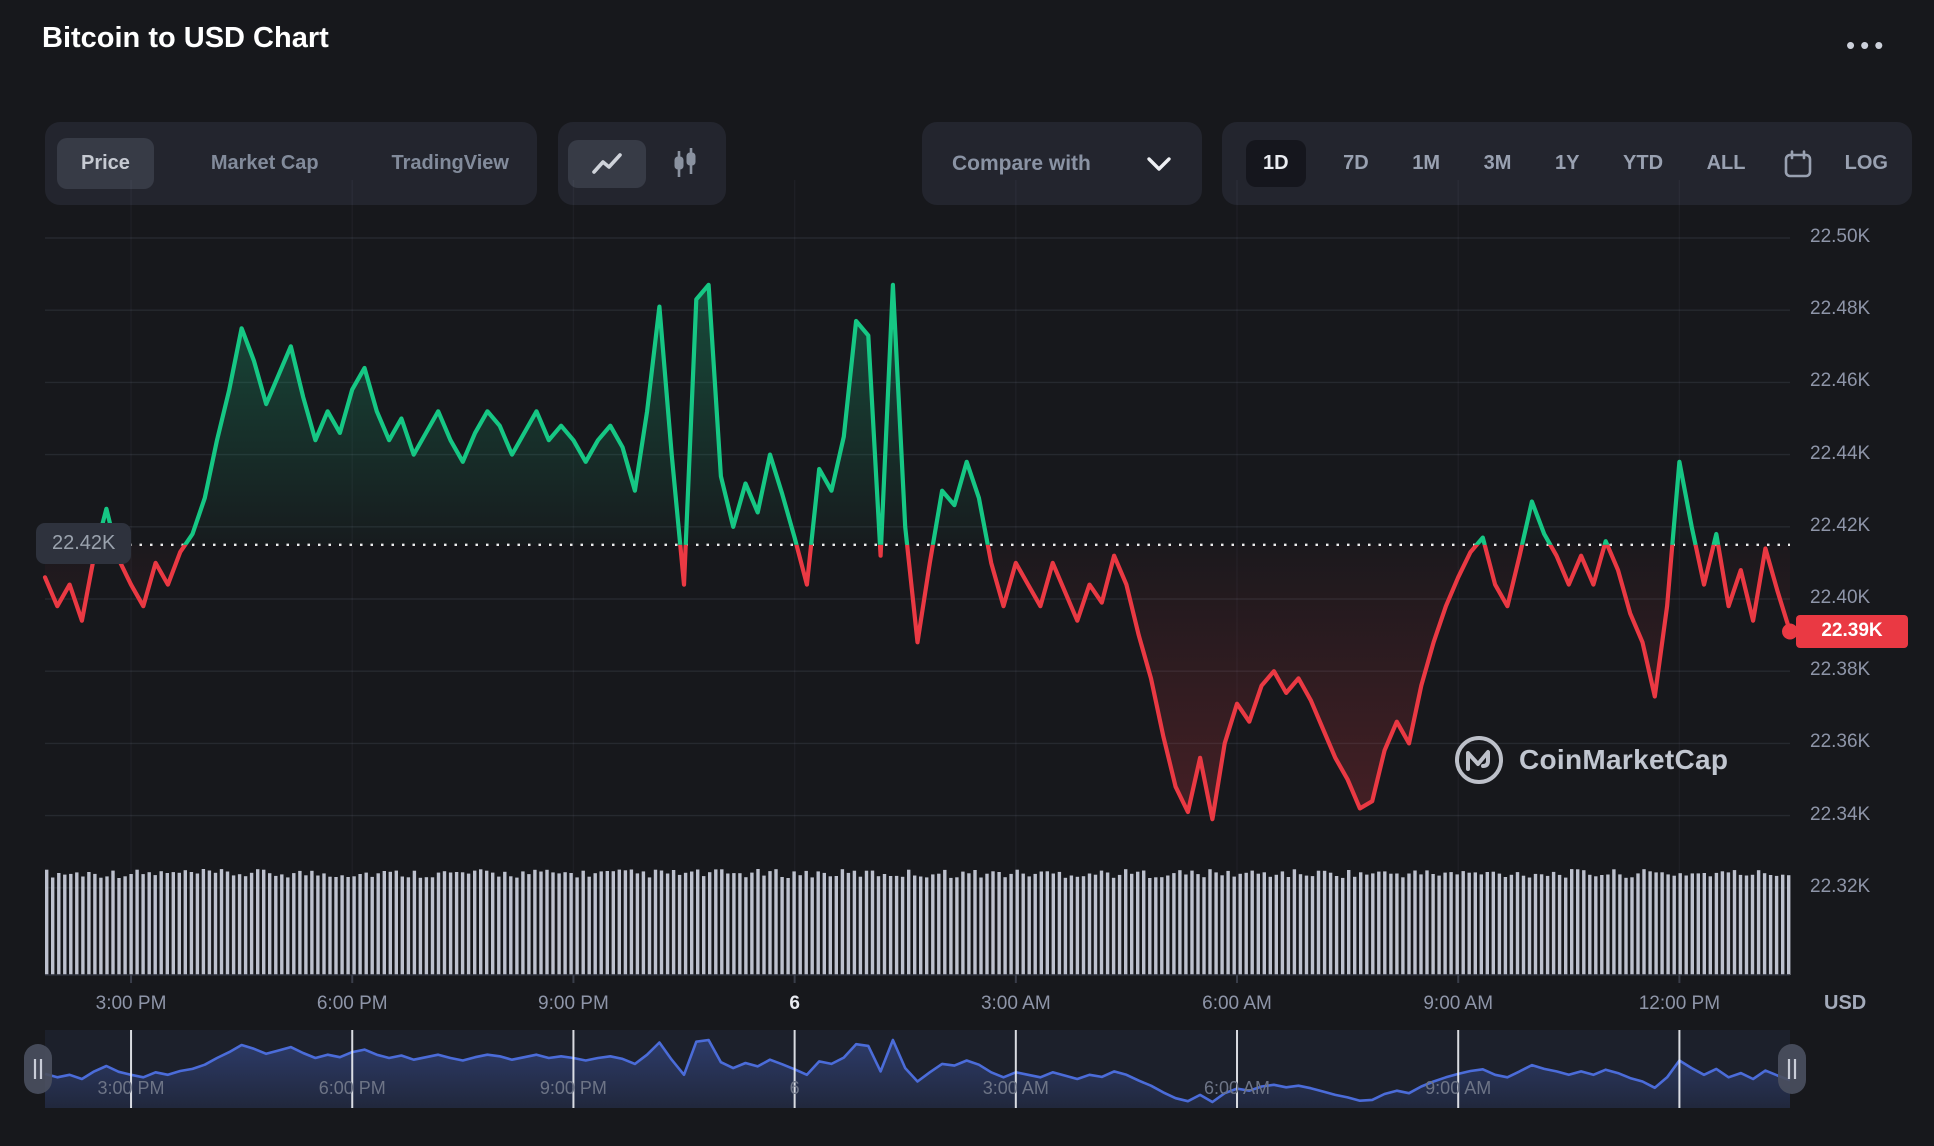 The height and width of the screenshot is (1146, 1934). Describe the element at coordinates (1790, 631) in the screenshot. I see `last-price-dot` at that location.